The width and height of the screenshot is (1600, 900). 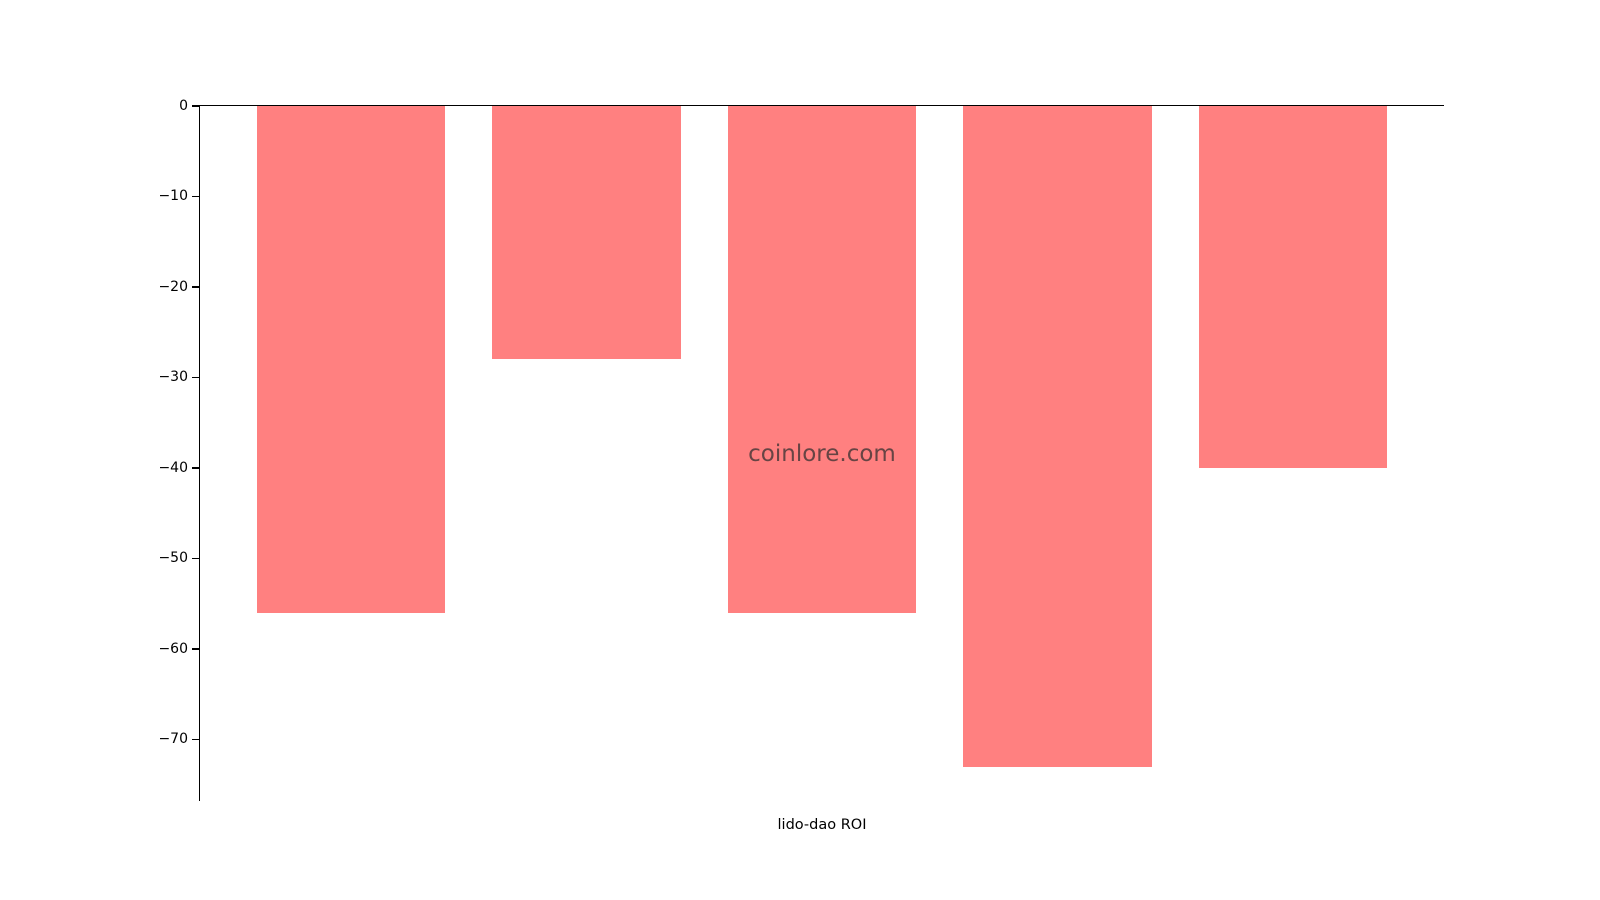 What do you see at coordinates (183, 106) in the screenshot?
I see `y-tick-label: 0` at bounding box center [183, 106].